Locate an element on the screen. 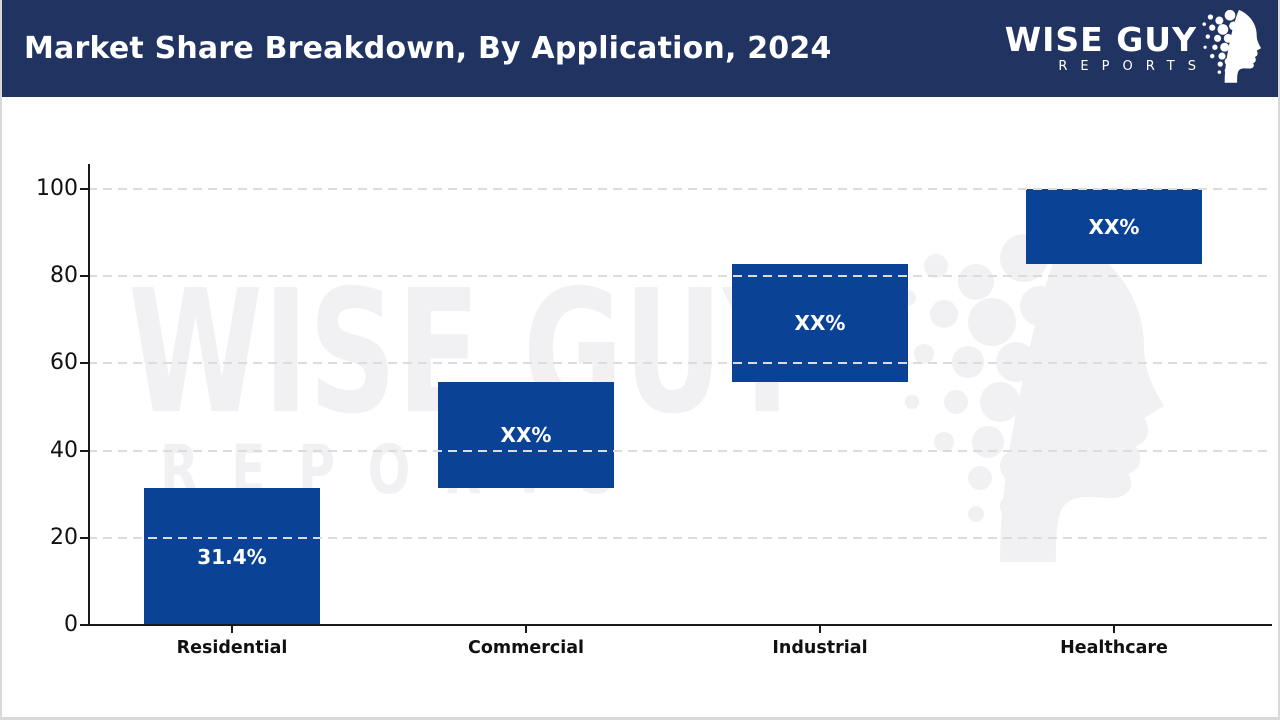 Image resolution: width=1280 pixels, height=720 pixels. y-tick-label: 0 is located at coordinates (71, 624).